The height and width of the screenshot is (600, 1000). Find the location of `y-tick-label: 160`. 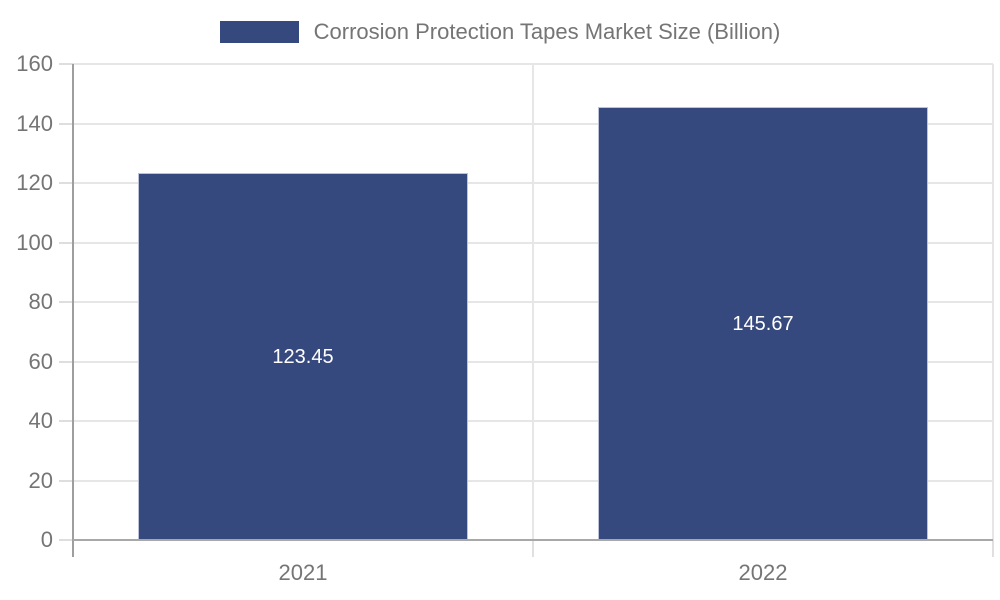

y-tick-label: 160 is located at coordinates (34, 63).